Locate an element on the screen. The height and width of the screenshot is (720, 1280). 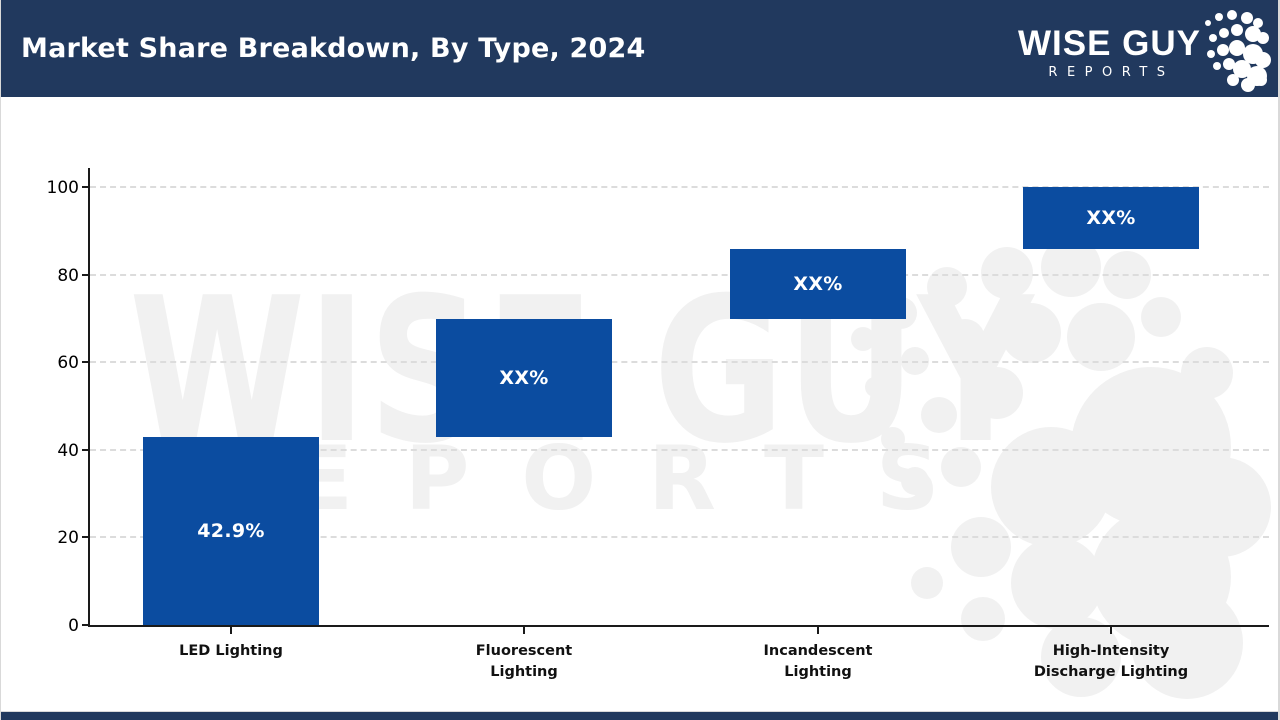
x-category-label: LED Lighting is located at coordinates (231, 651).